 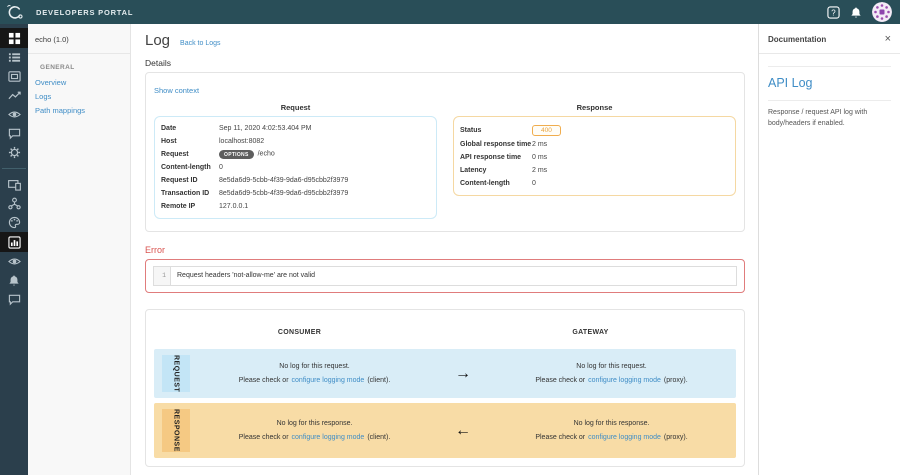 I want to click on dashboard-icon, so click(x=14, y=38).